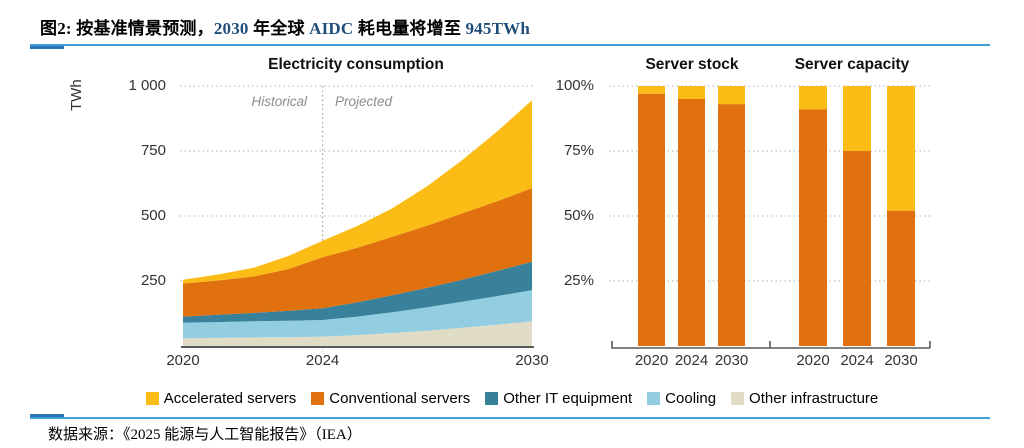 This screenshot has height=448, width=1024. I want to click on figure-title-segment: 图2: 按基准情景预测，, so click(127, 28).